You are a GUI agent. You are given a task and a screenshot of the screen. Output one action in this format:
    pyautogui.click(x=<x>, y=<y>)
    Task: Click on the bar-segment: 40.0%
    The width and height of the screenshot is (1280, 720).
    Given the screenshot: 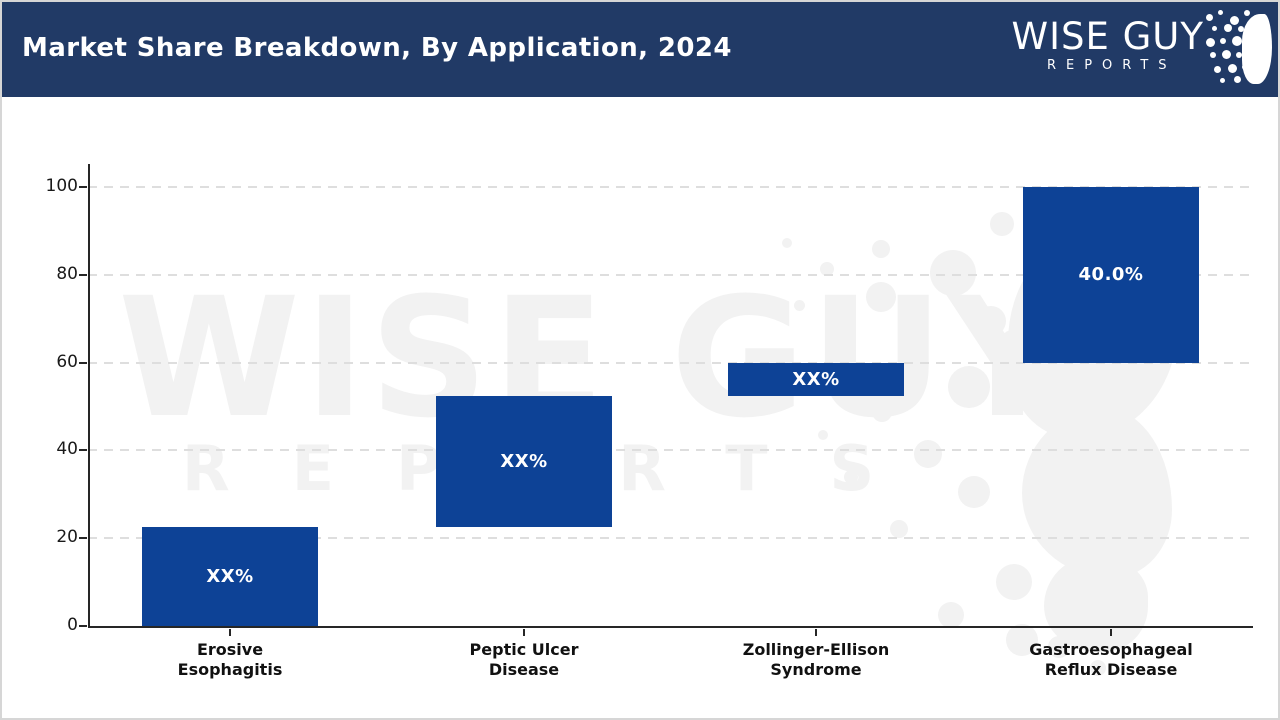 What is the action you would take?
    pyautogui.click(x=1111, y=275)
    